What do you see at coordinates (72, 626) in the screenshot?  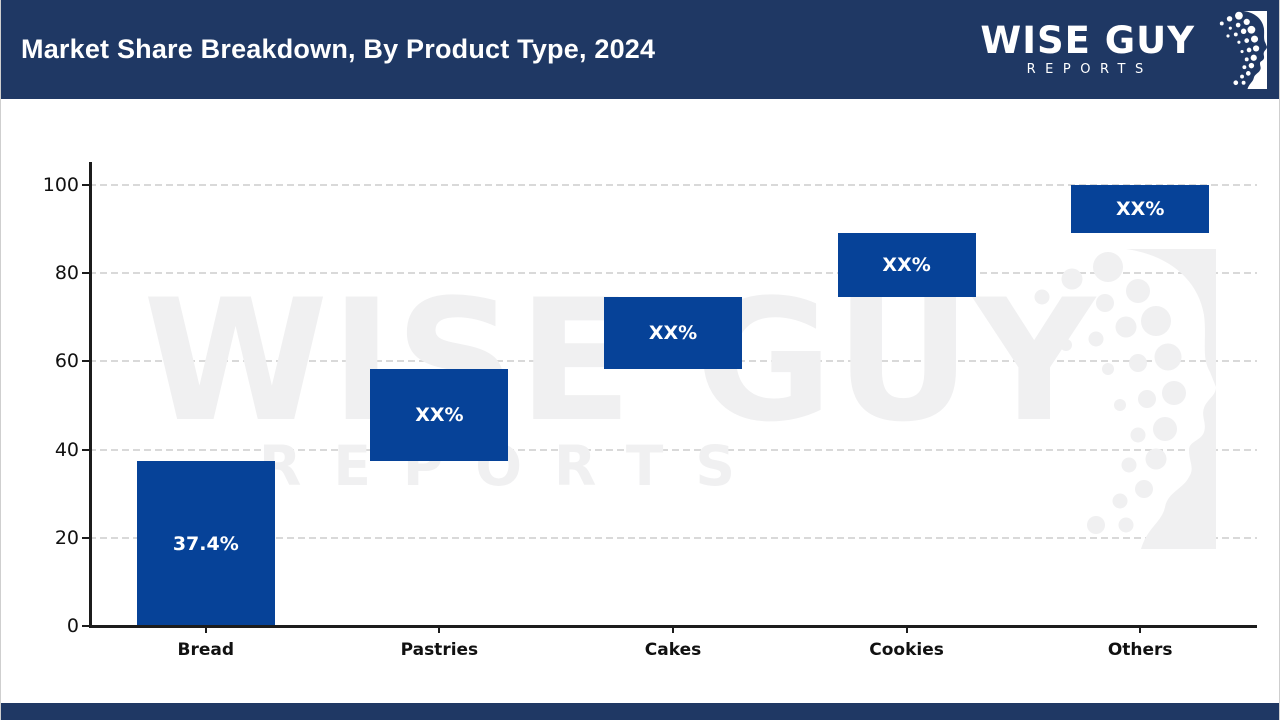 I see `y-axis-tick-label: 0` at bounding box center [72, 626].